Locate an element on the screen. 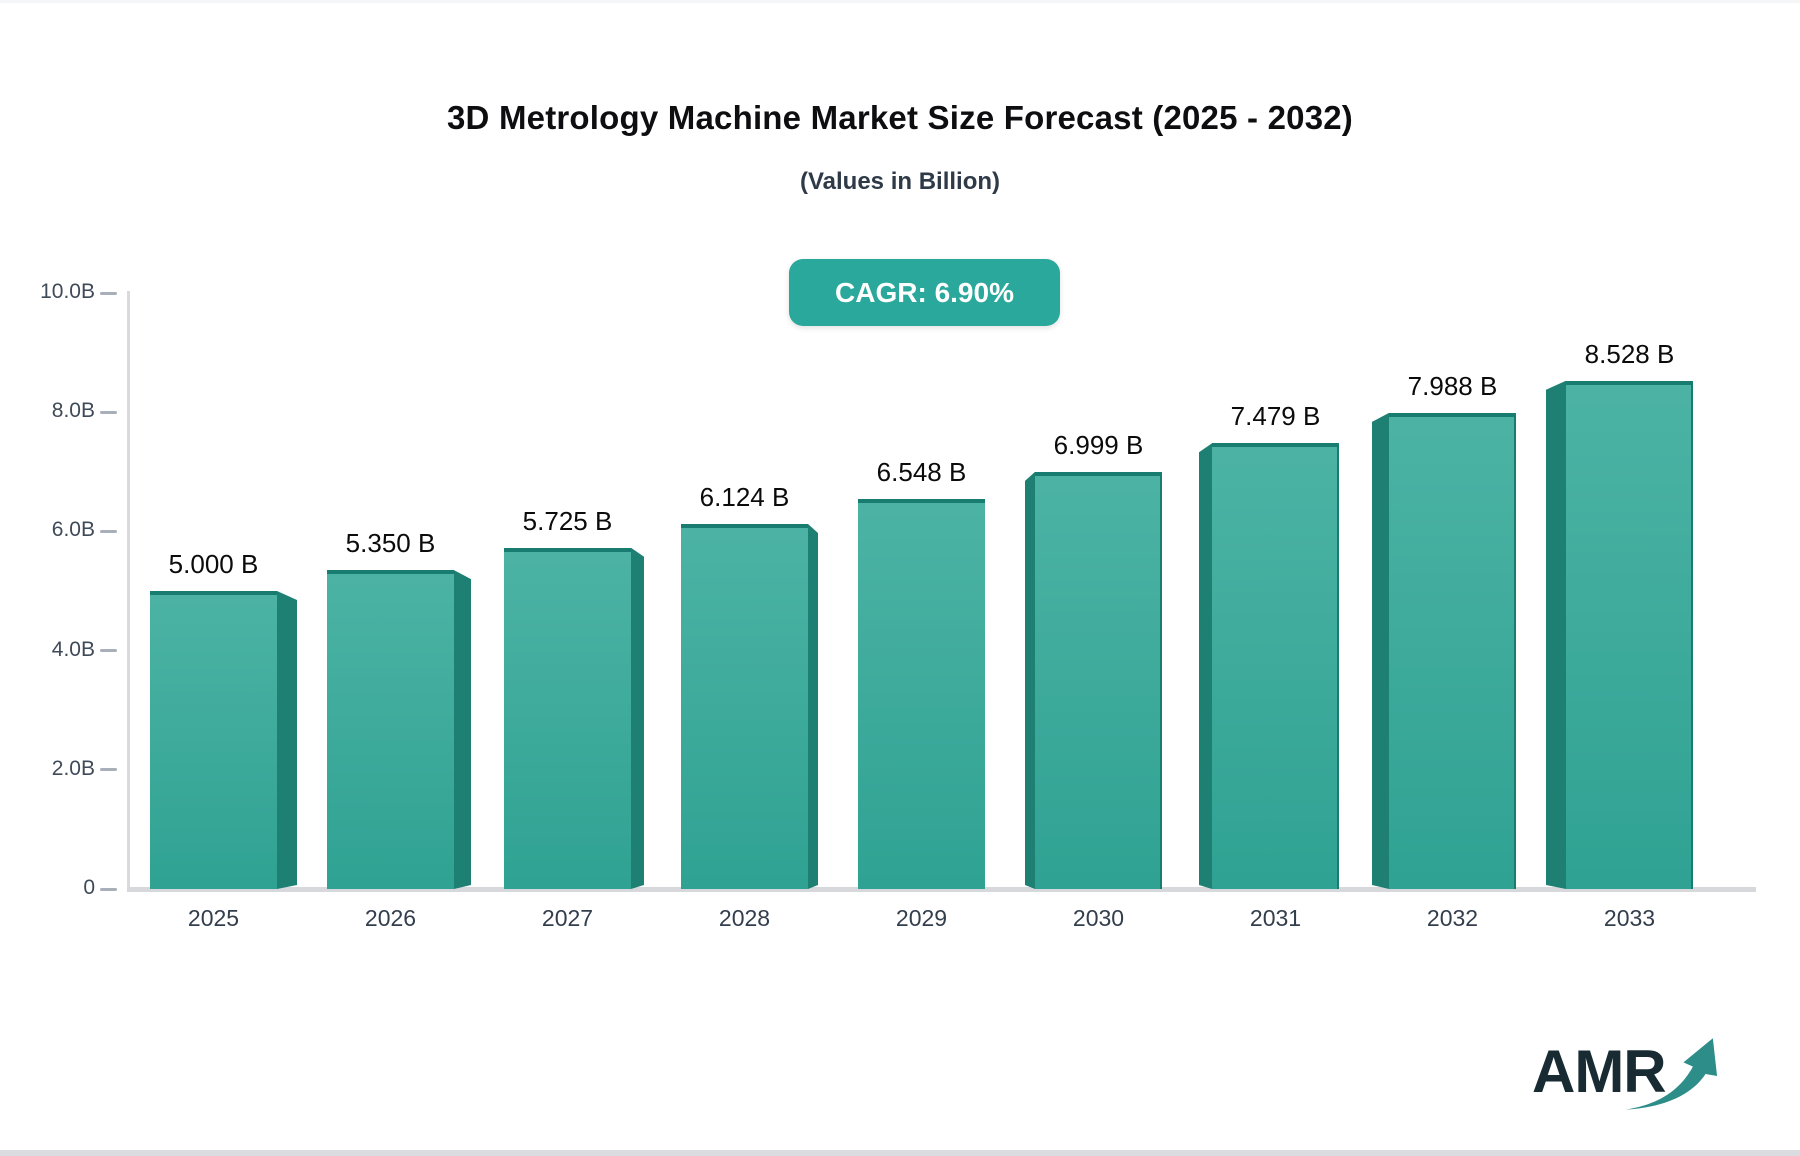 The height and width of the screenshot is (1156, 1800). y-tick-label: 10.0B is located at coordinates (67, 291).